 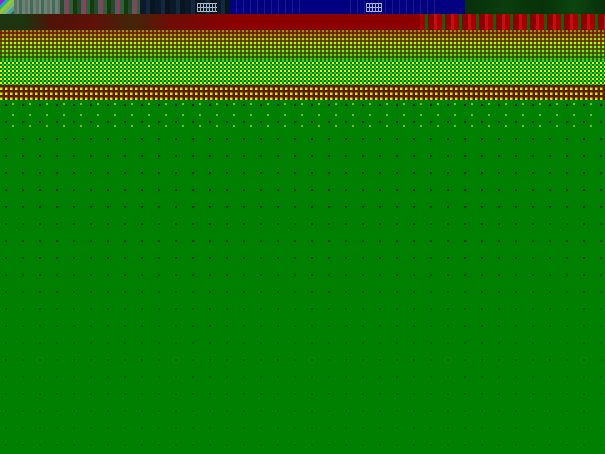 What do you see at coordinates (100, 7) in the screenshot?
I see `chrome-noise-magenta-green` at bounding box center [100, 7].